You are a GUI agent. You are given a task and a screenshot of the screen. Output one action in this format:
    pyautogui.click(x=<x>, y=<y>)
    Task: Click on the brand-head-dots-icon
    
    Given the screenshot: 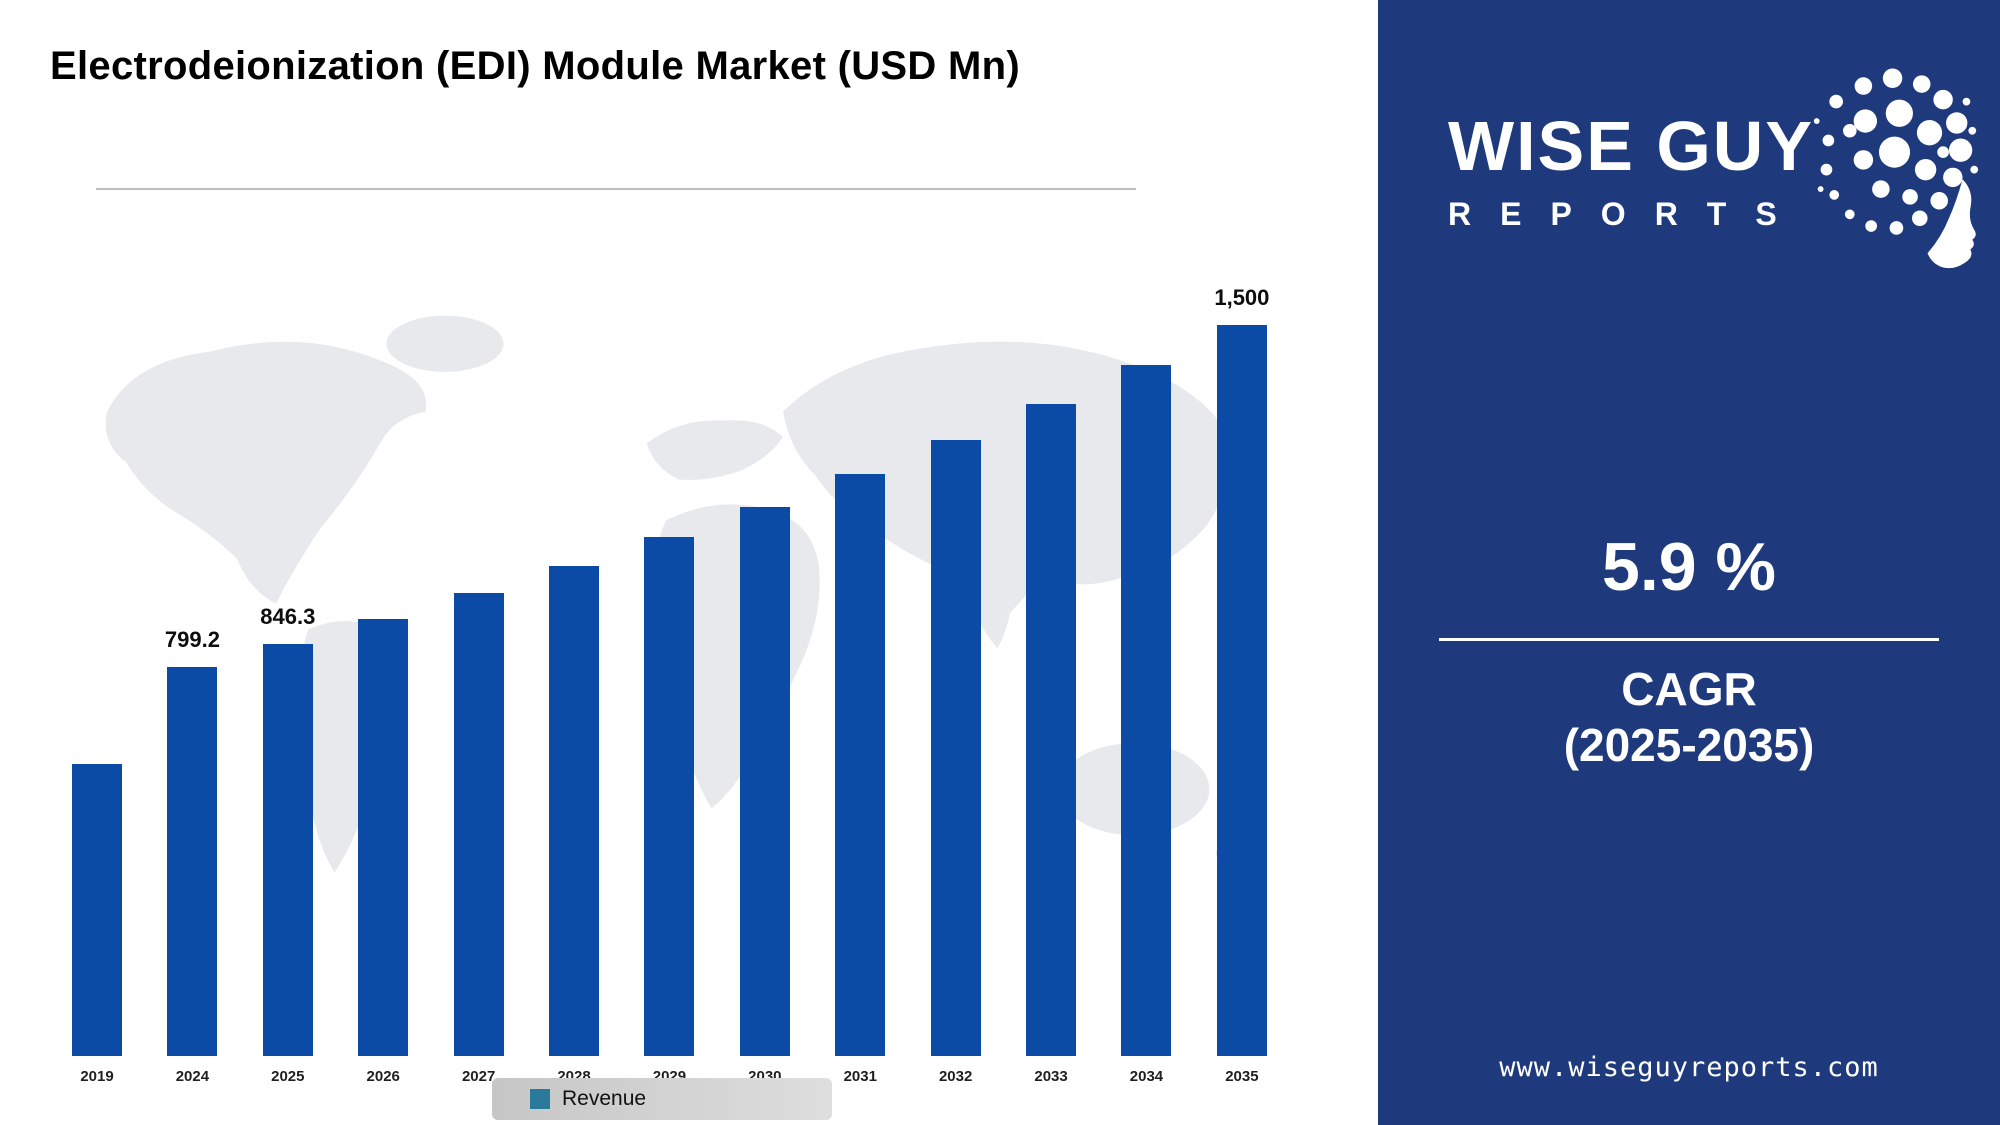 What is the action you would take?
    pyautogui.click(x=1896, y=168)
    